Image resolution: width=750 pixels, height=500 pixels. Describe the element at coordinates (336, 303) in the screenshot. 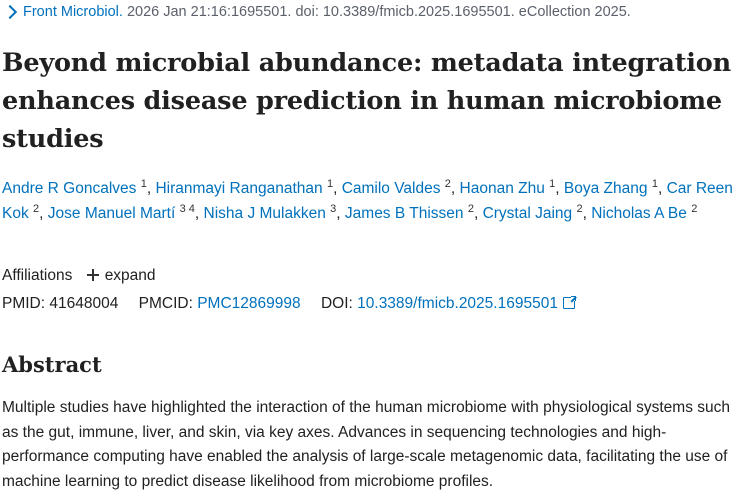

I see `doi-label: DOI:` at that location.